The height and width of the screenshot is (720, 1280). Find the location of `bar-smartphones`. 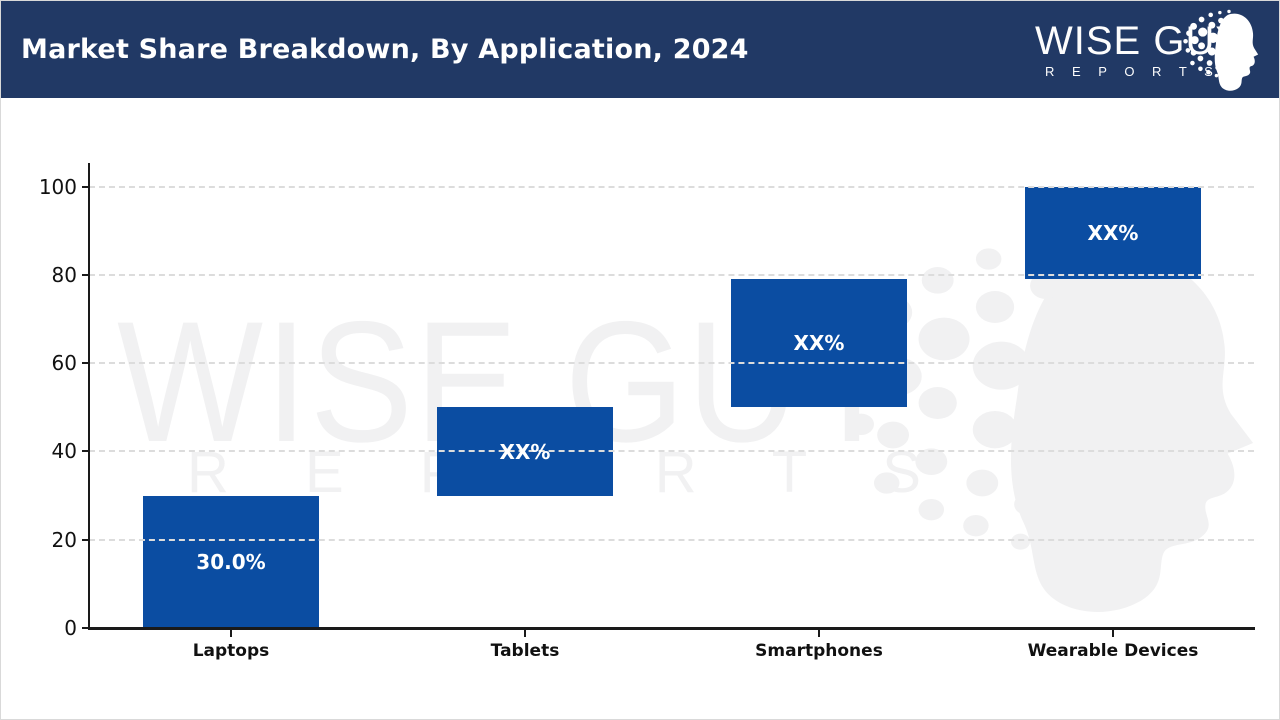

bar-smartphones is located at coordinates (819, 343).